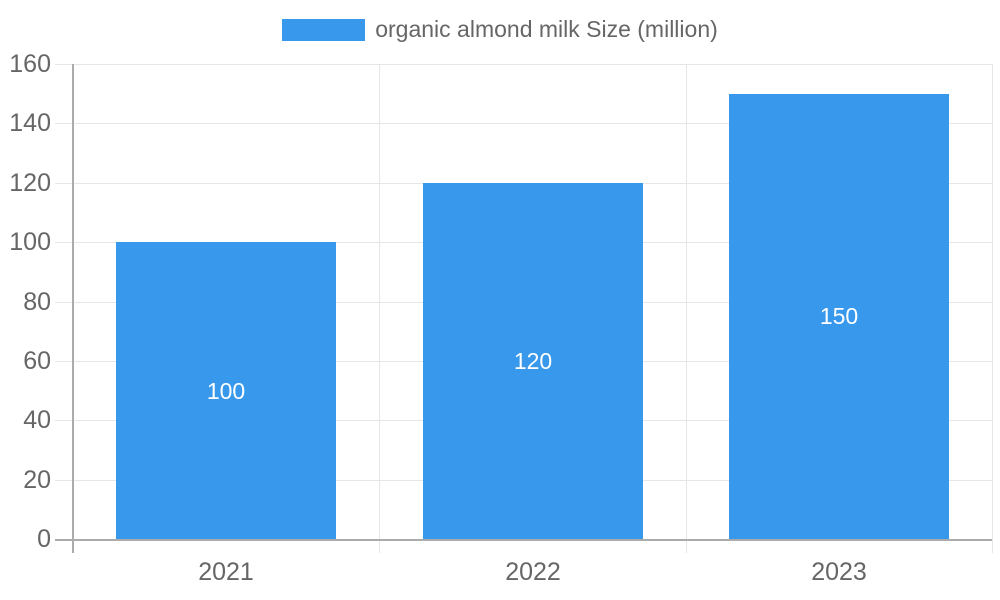 The image size is (1000, 600). What do you see at coordinates (30, 242) in the screenshot?
I see `y-tick-label: 100` at bounding box center [30, 242].